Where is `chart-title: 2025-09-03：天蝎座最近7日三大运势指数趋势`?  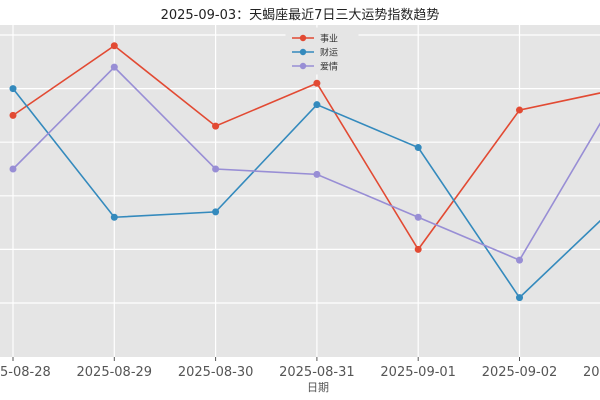 chart-title: 2025-09-03：天蝎座最近7日三大运势指数趋势 is located at coordinates (300, 15).